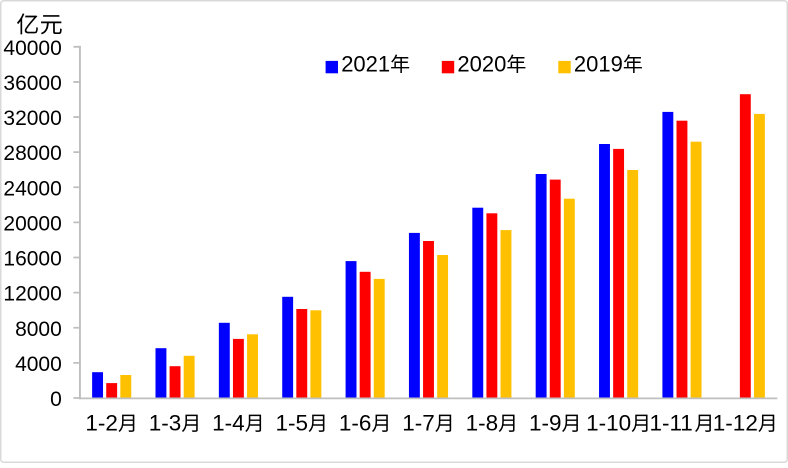  I want to click on svg-text: 2019, so click(598, 63).